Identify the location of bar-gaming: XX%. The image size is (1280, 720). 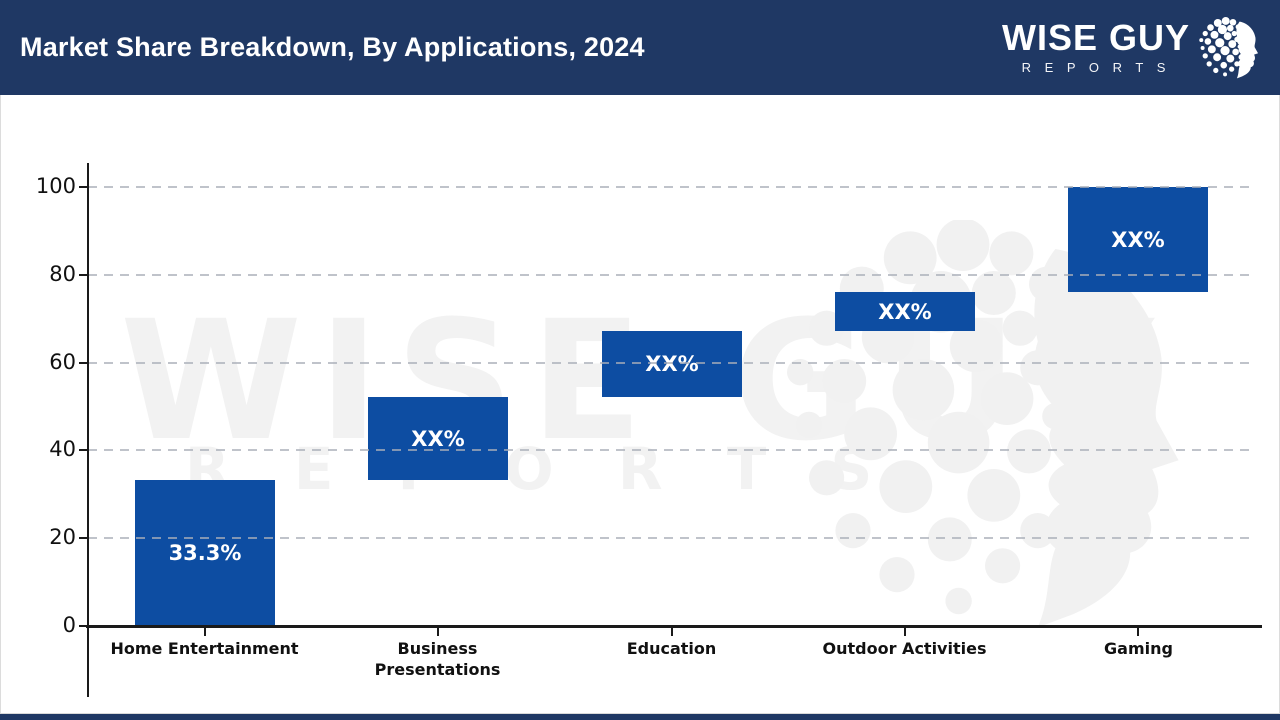
(1138, 239).